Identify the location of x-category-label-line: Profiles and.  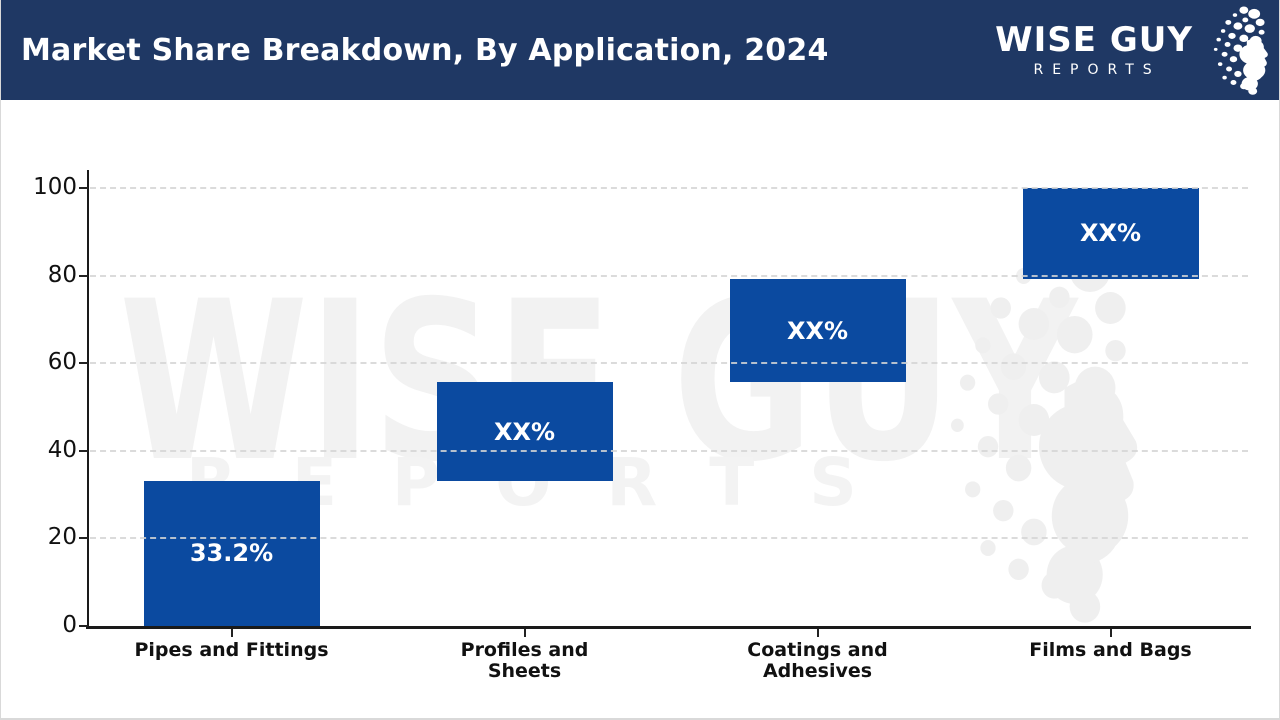
(524, 650).